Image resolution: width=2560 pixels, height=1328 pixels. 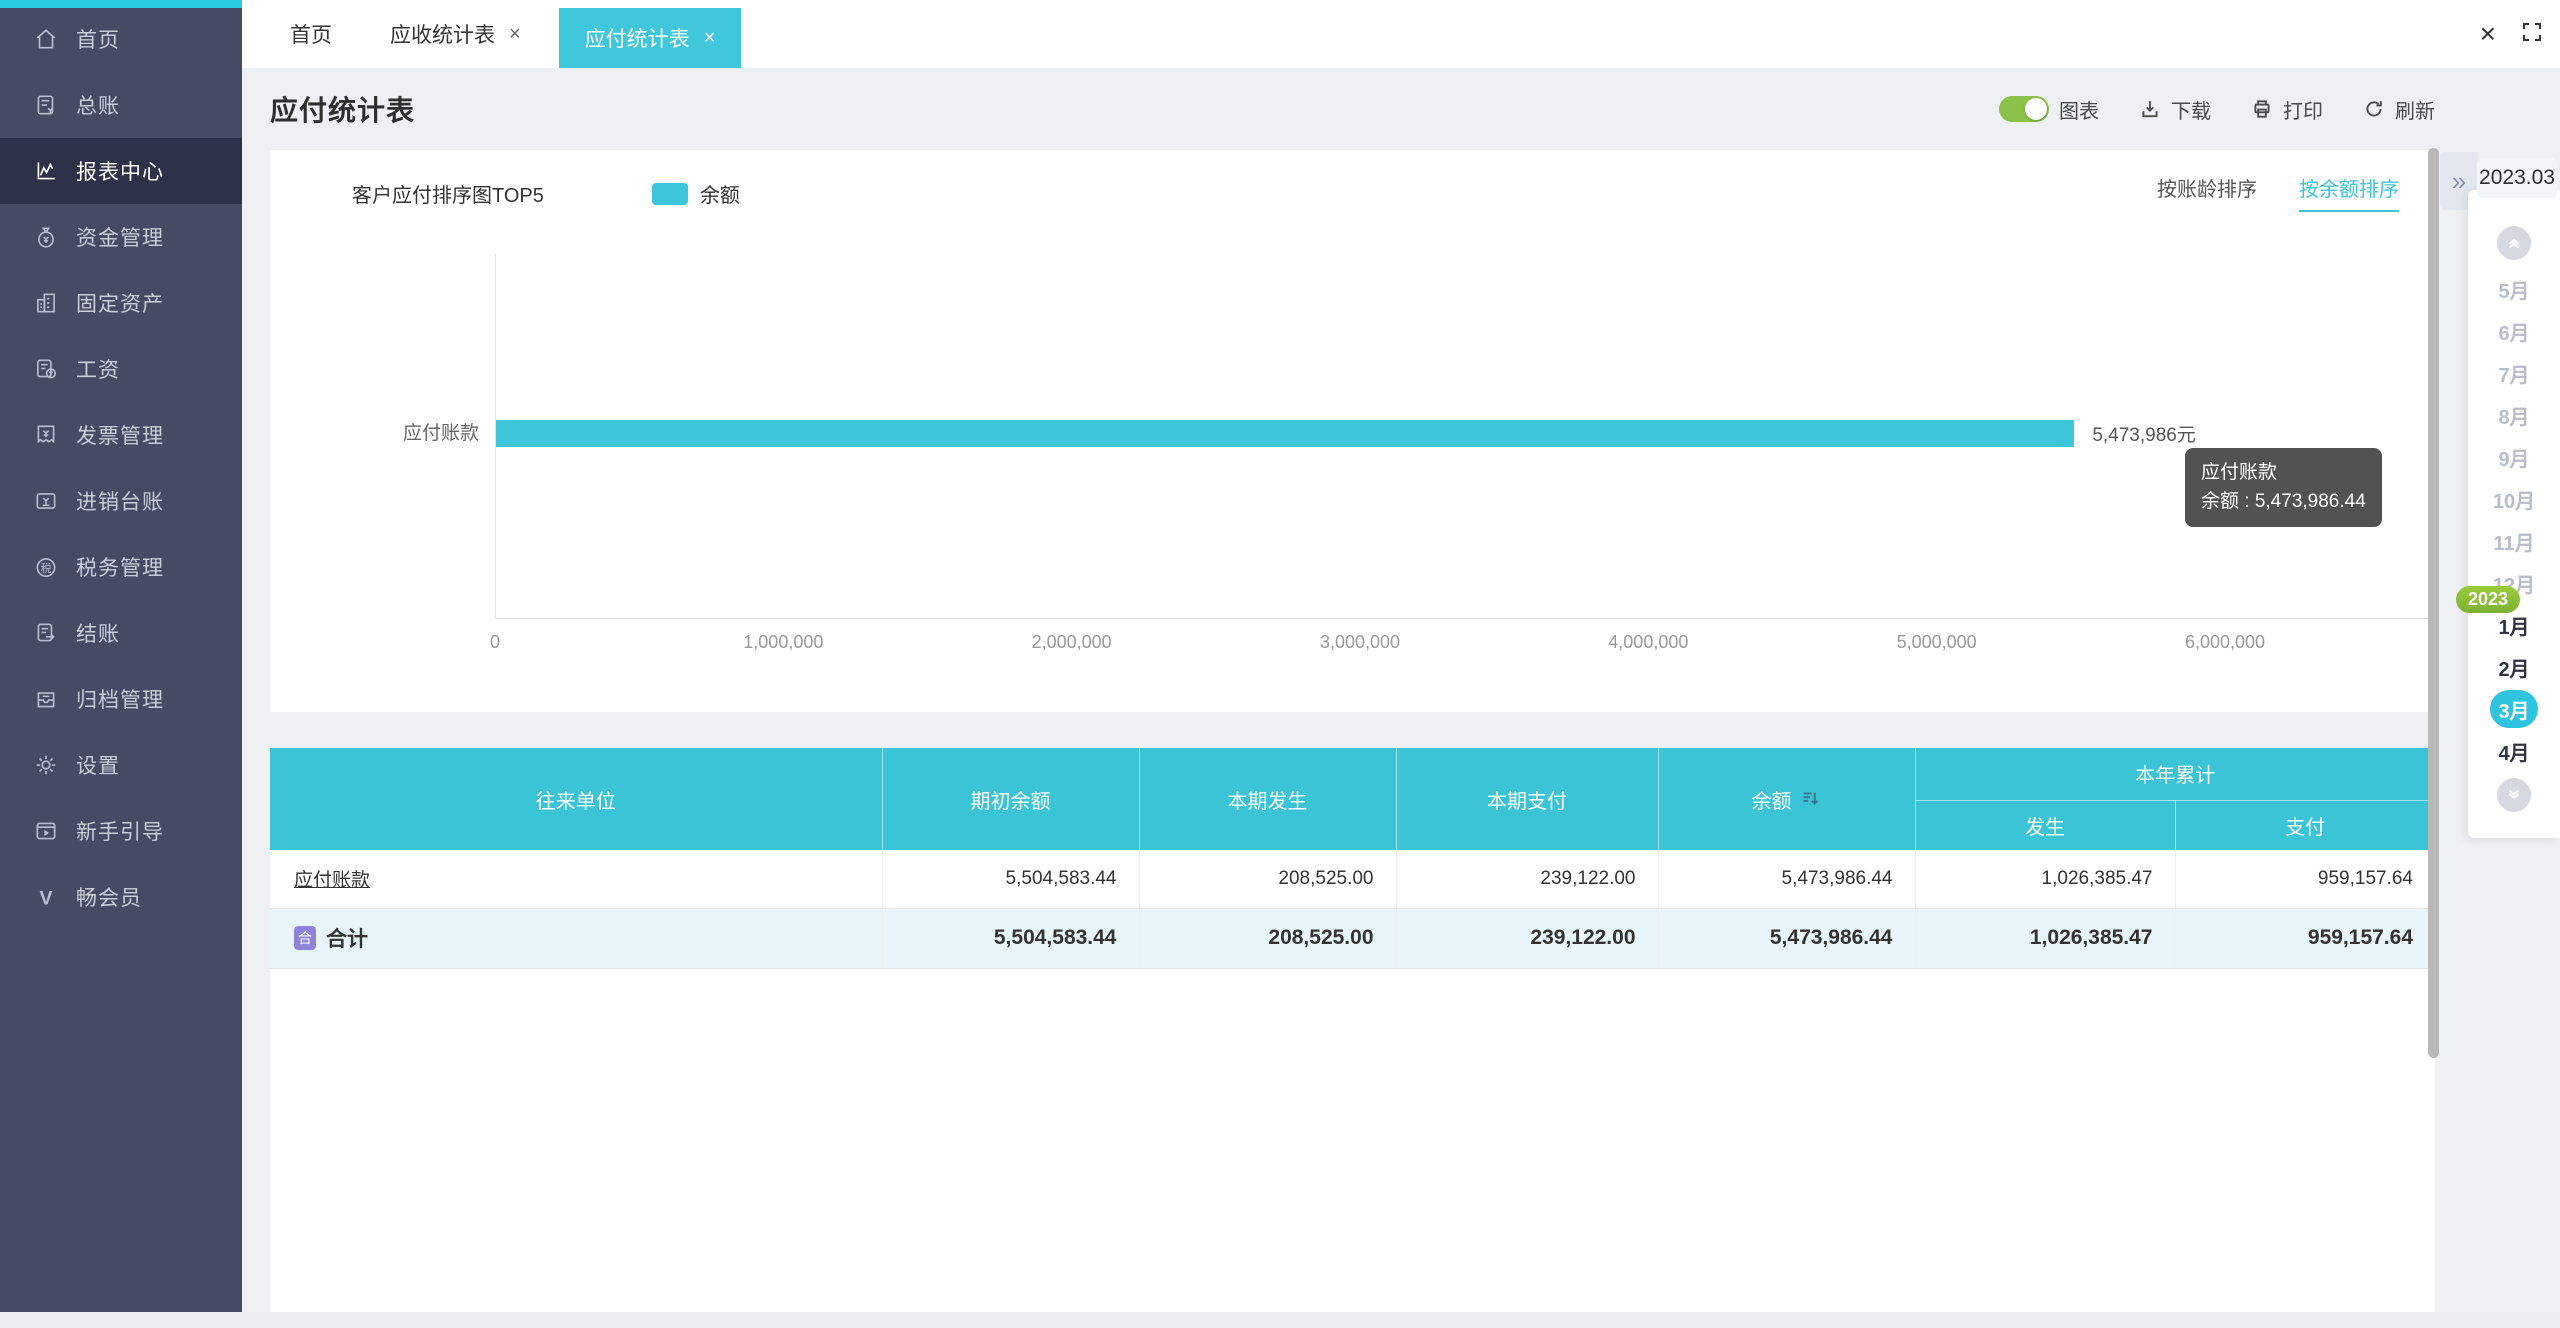 What do you see at coordinates (669, 193) in the screenshot?
I see `legend-swatch` at bounding box center [669, 193].